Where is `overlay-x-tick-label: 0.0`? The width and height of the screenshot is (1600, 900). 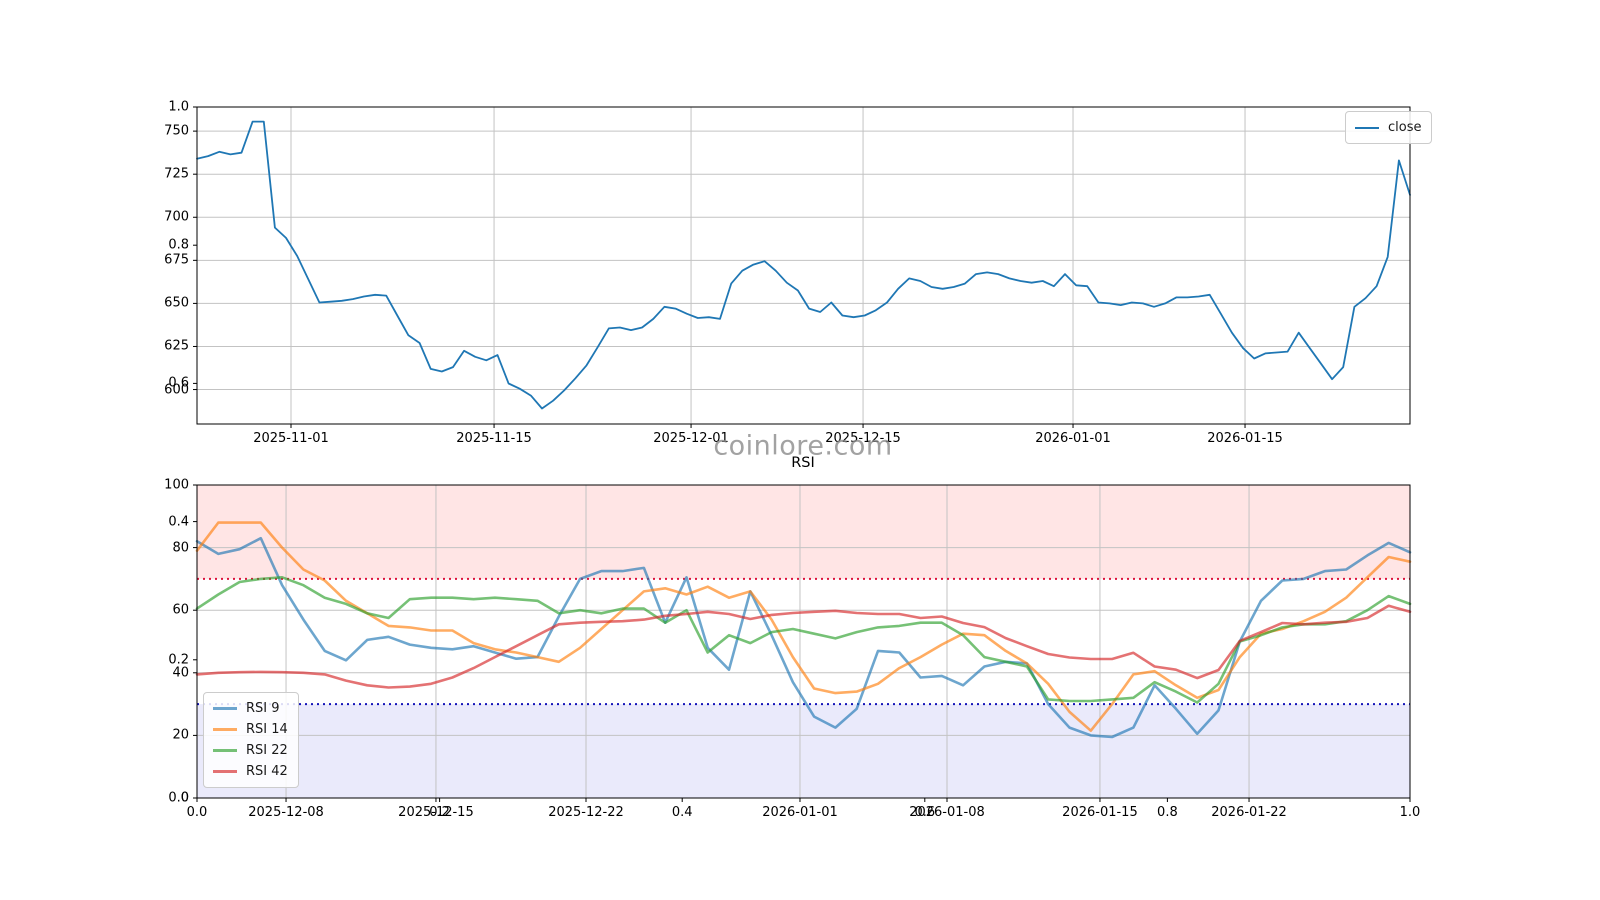 overlay-x-tick-label: 0.0 is located at coordinates (197, 812).